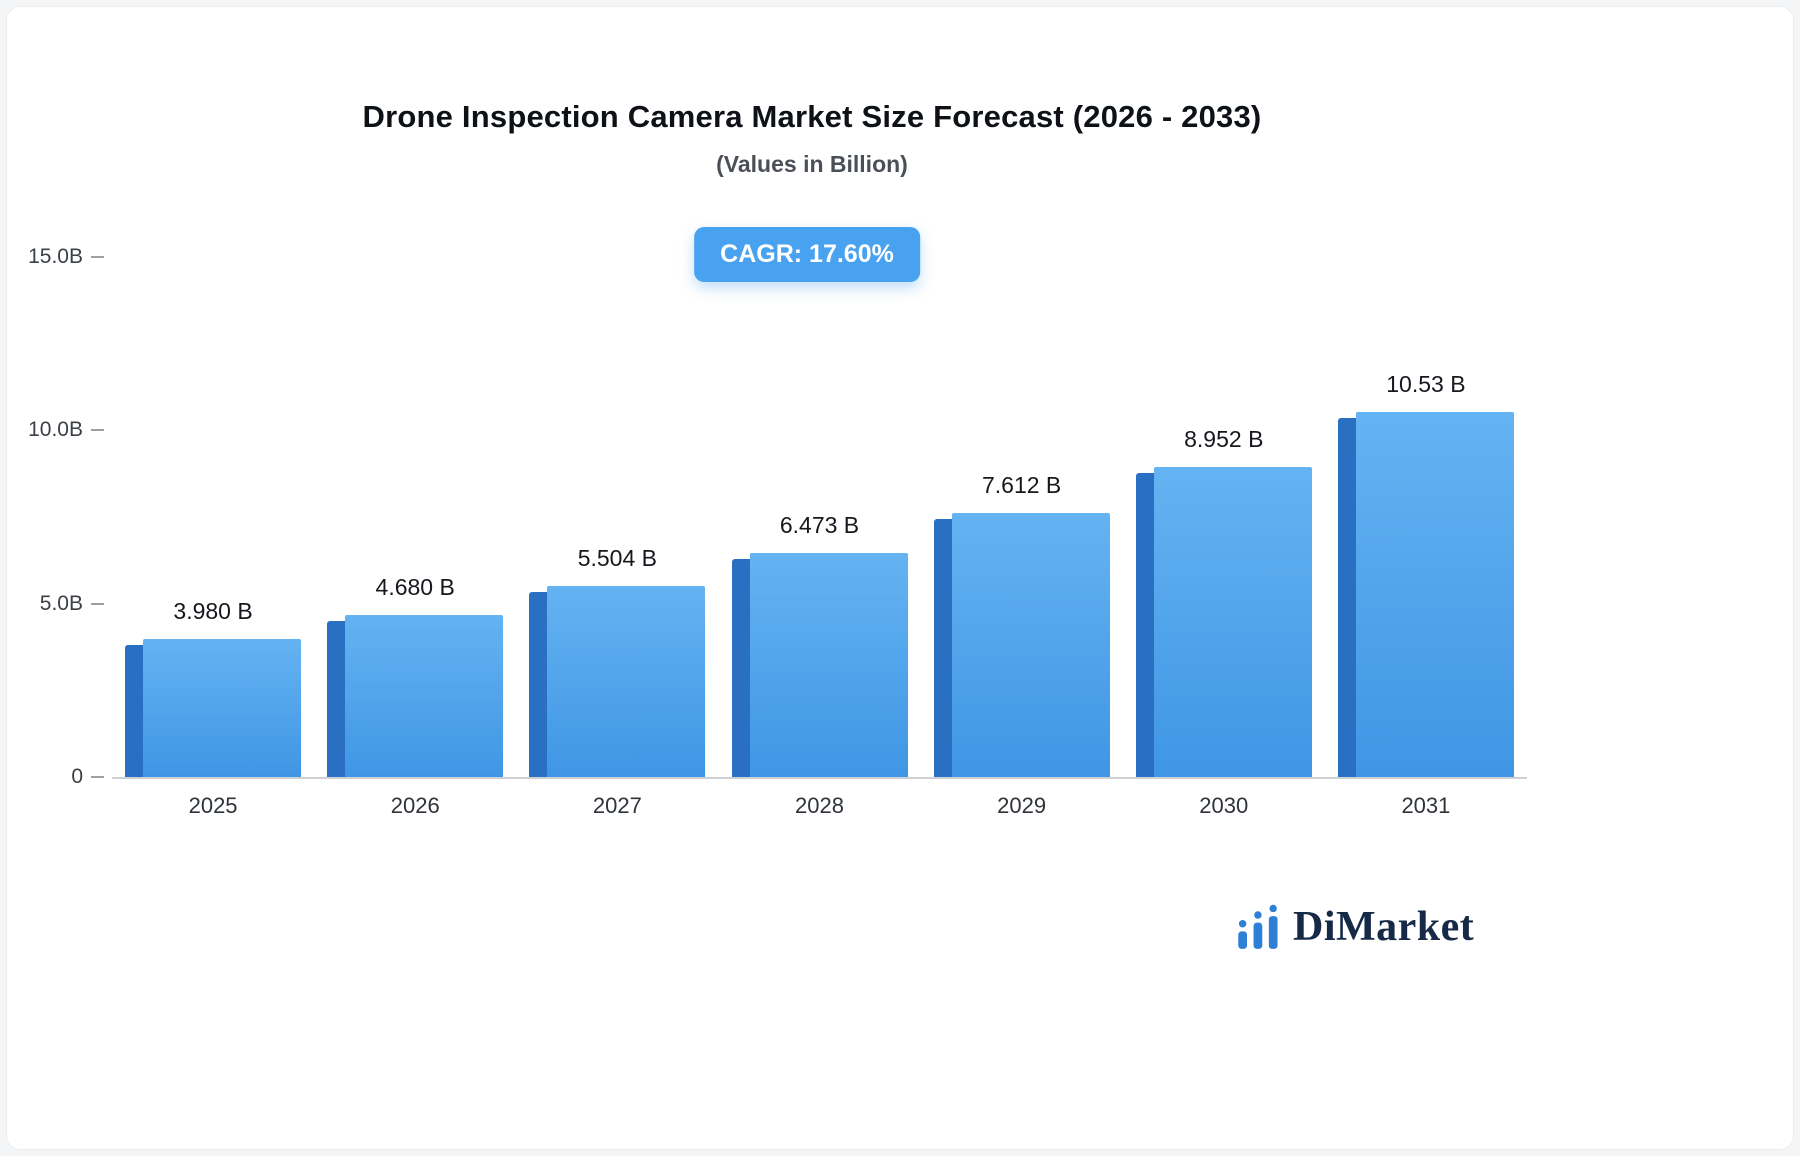 The width and height of the screenshot is (1800, 1156). I want to click on brand-logo-text: DiMarket, so click(1384, 927).